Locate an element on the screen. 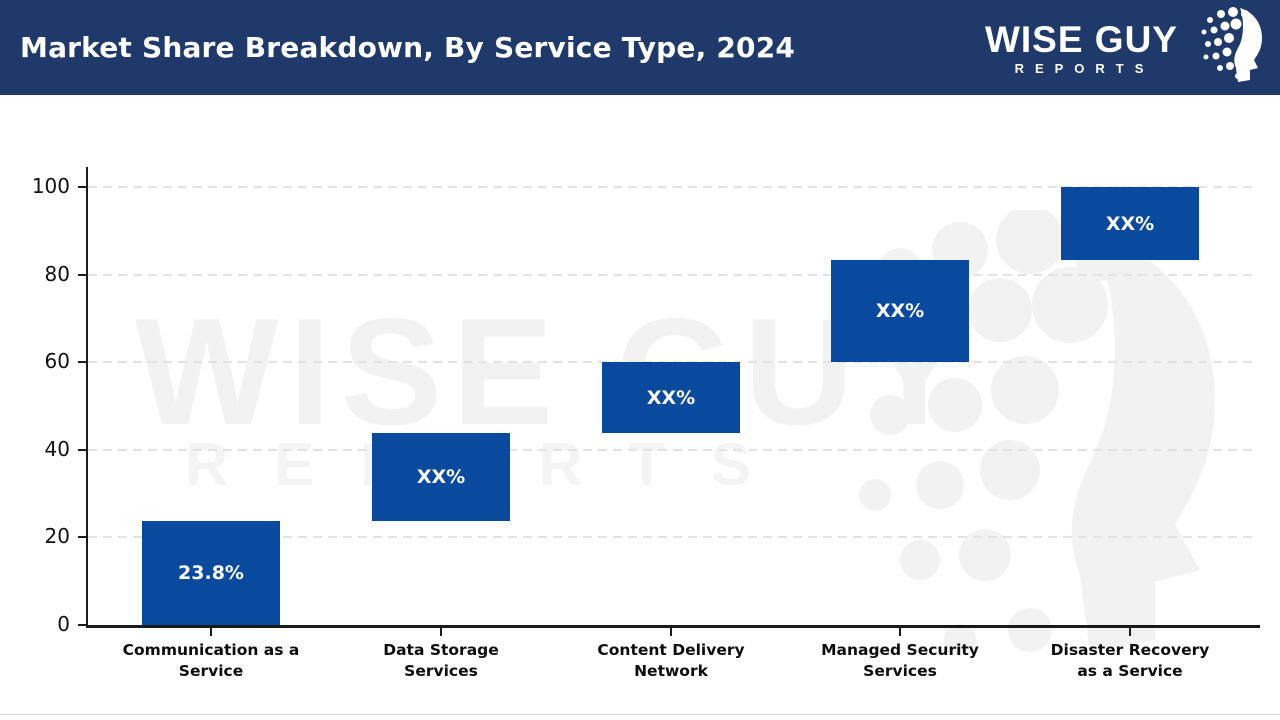  category-label: Content Delivery Network is located at coordinates (671, 660).